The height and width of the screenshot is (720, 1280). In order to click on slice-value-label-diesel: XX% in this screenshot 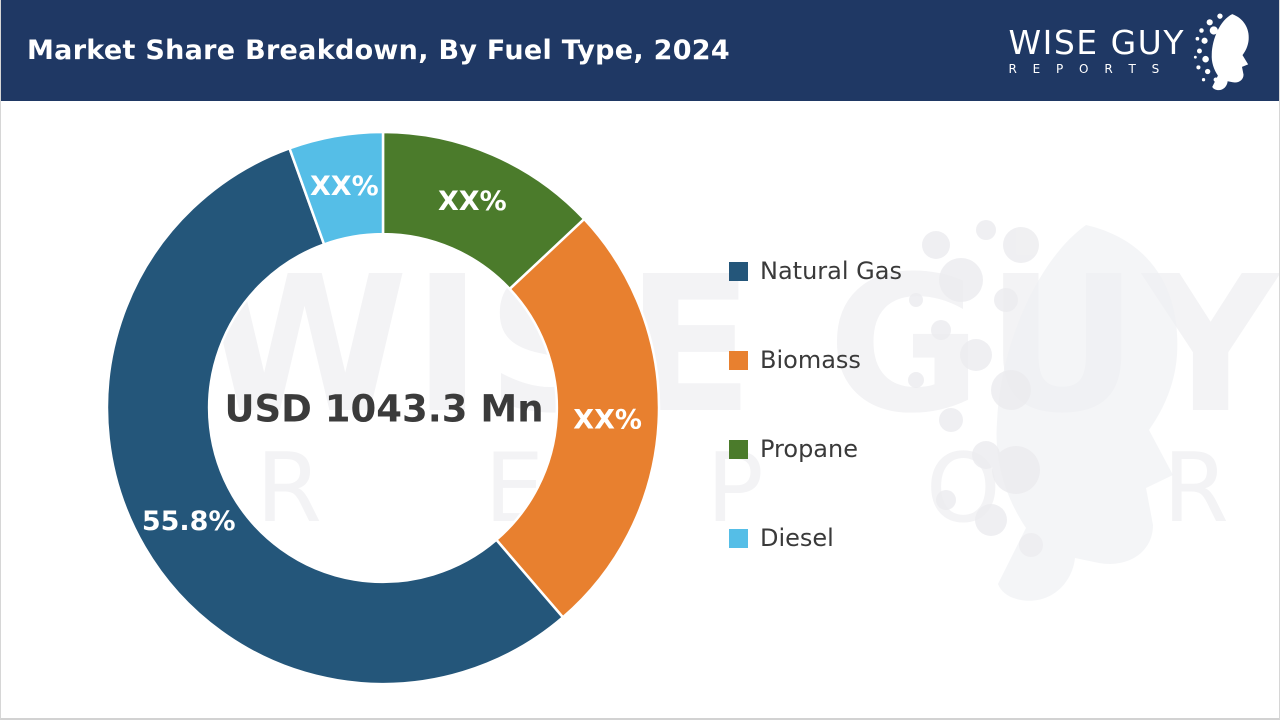, I will do `click(344, 186)`.